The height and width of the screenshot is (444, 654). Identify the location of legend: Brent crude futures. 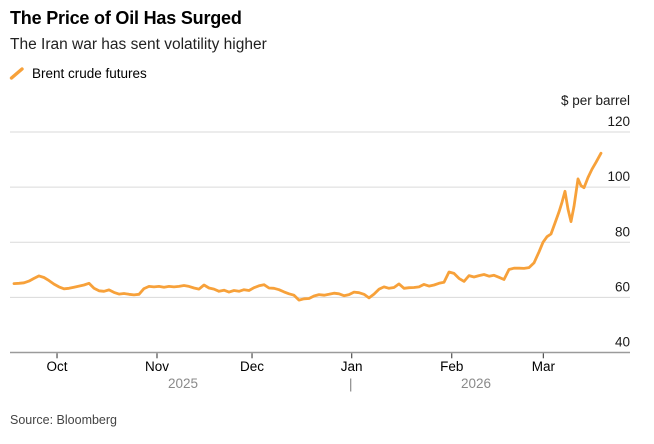
(77, 73).